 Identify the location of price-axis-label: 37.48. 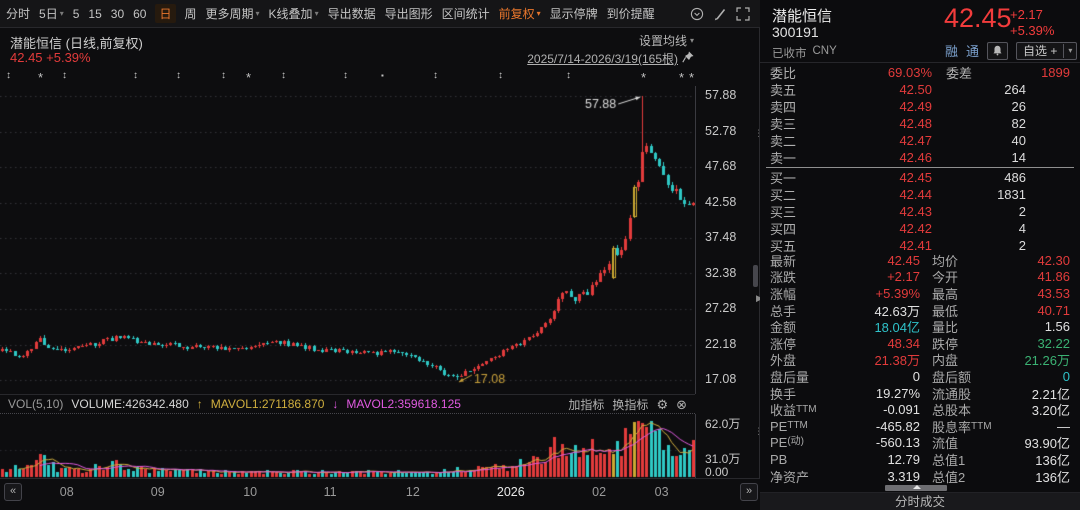
(721, 237).